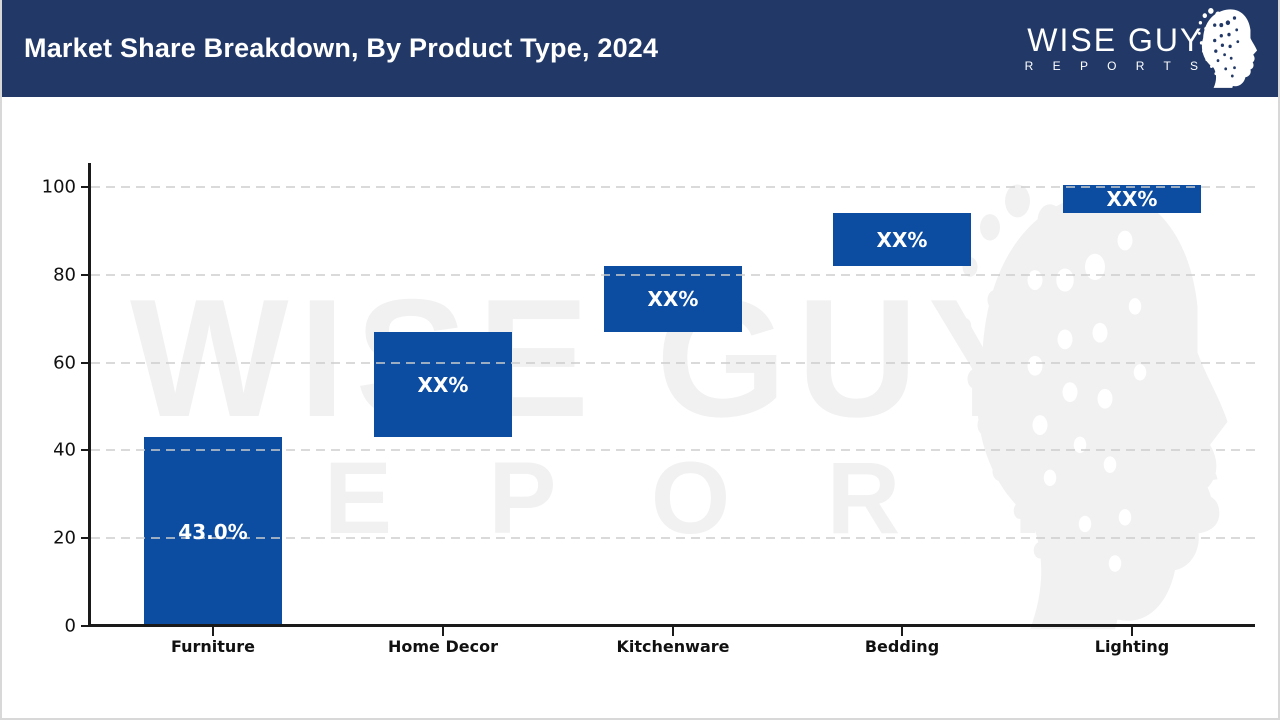 The image size is (1280, 720). What do you see at coordinates (902, 646) in the screenshot?
I see `x-category-label: Bedding` at bounding box center [902, 646].